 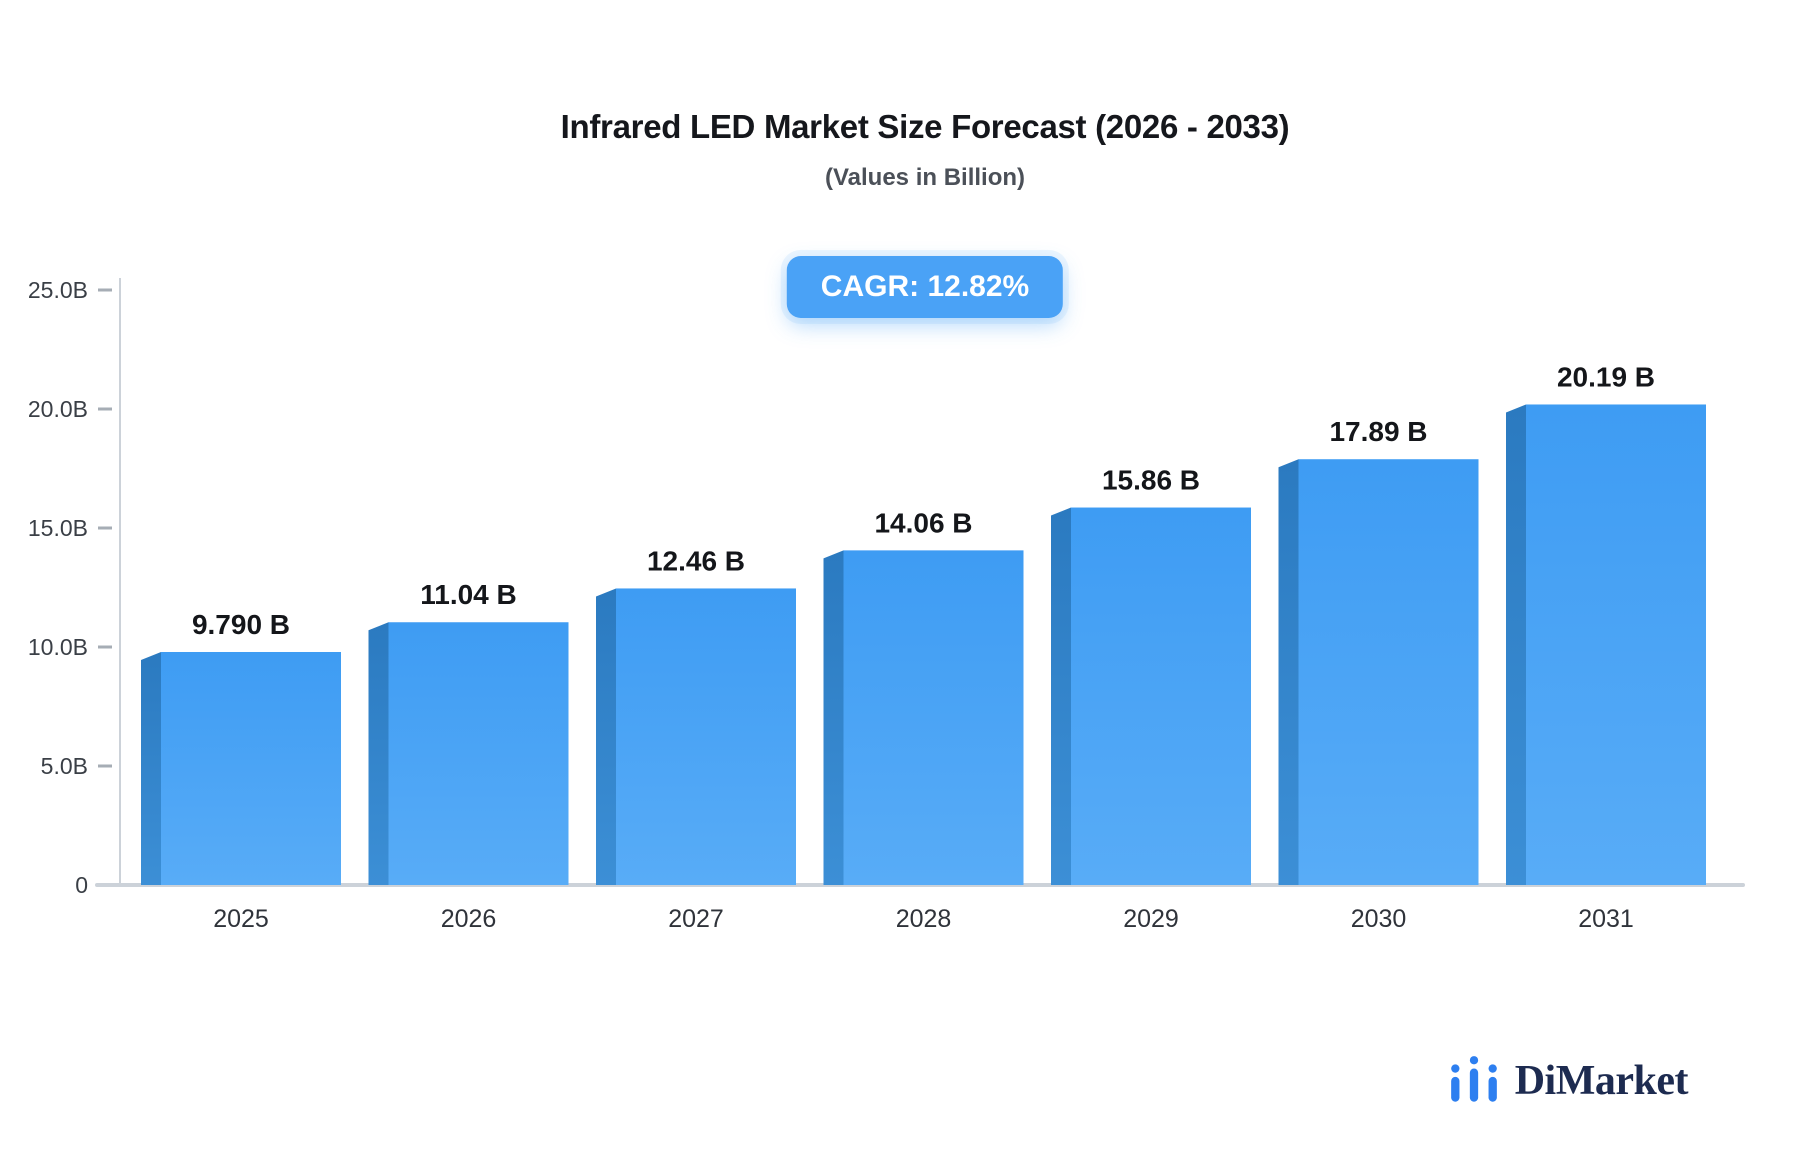 I want to click on x-axis-label: 2026, so click(x=469, y=919).